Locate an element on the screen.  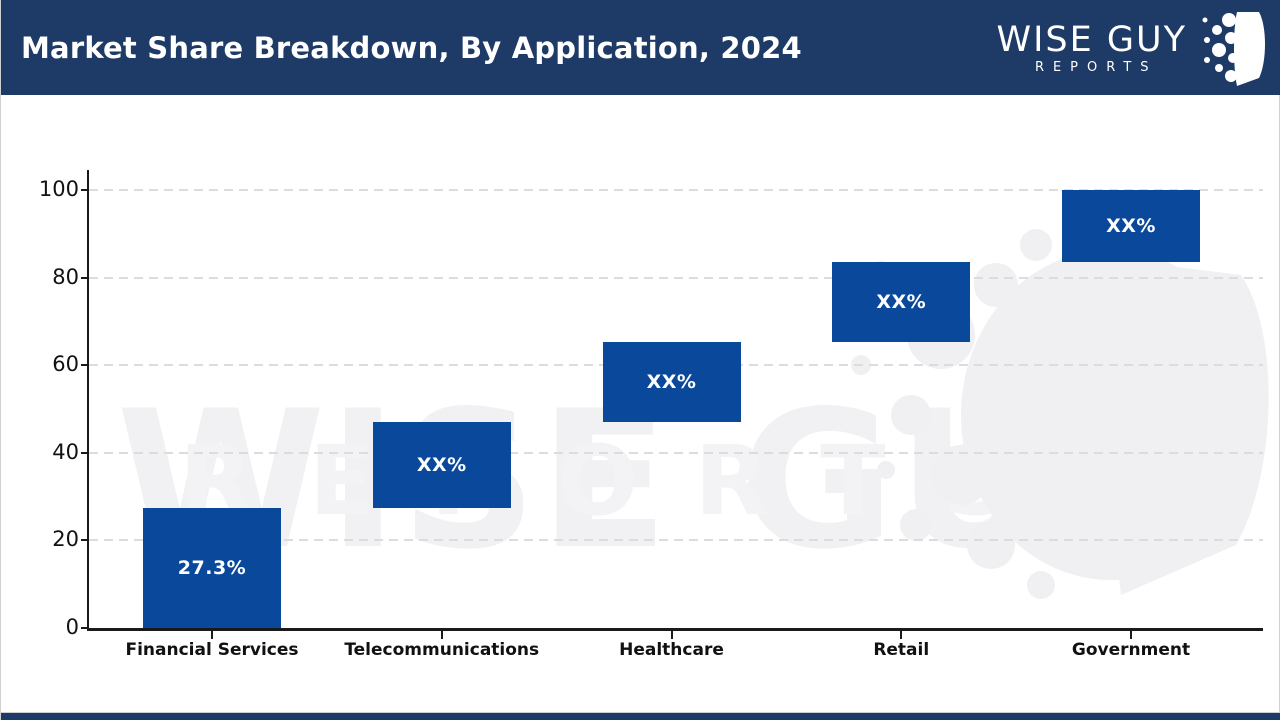
x-tick-healthcare is located at coordinates (671, 634).